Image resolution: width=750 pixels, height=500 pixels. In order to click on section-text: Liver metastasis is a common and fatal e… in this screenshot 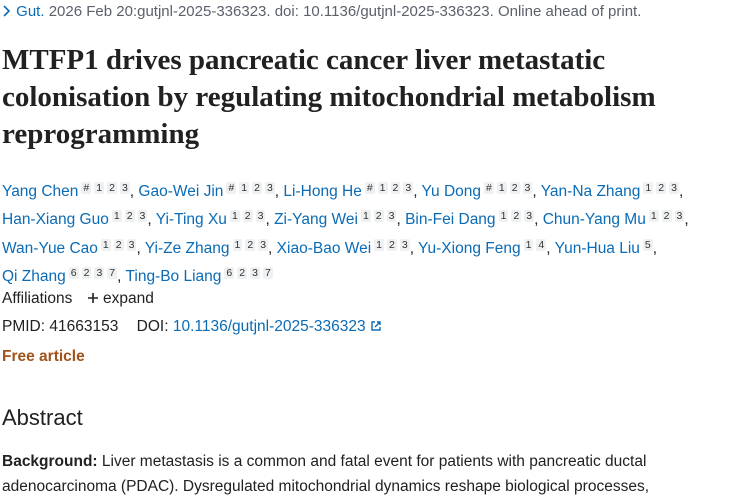, I will do `click(326, 474)`.